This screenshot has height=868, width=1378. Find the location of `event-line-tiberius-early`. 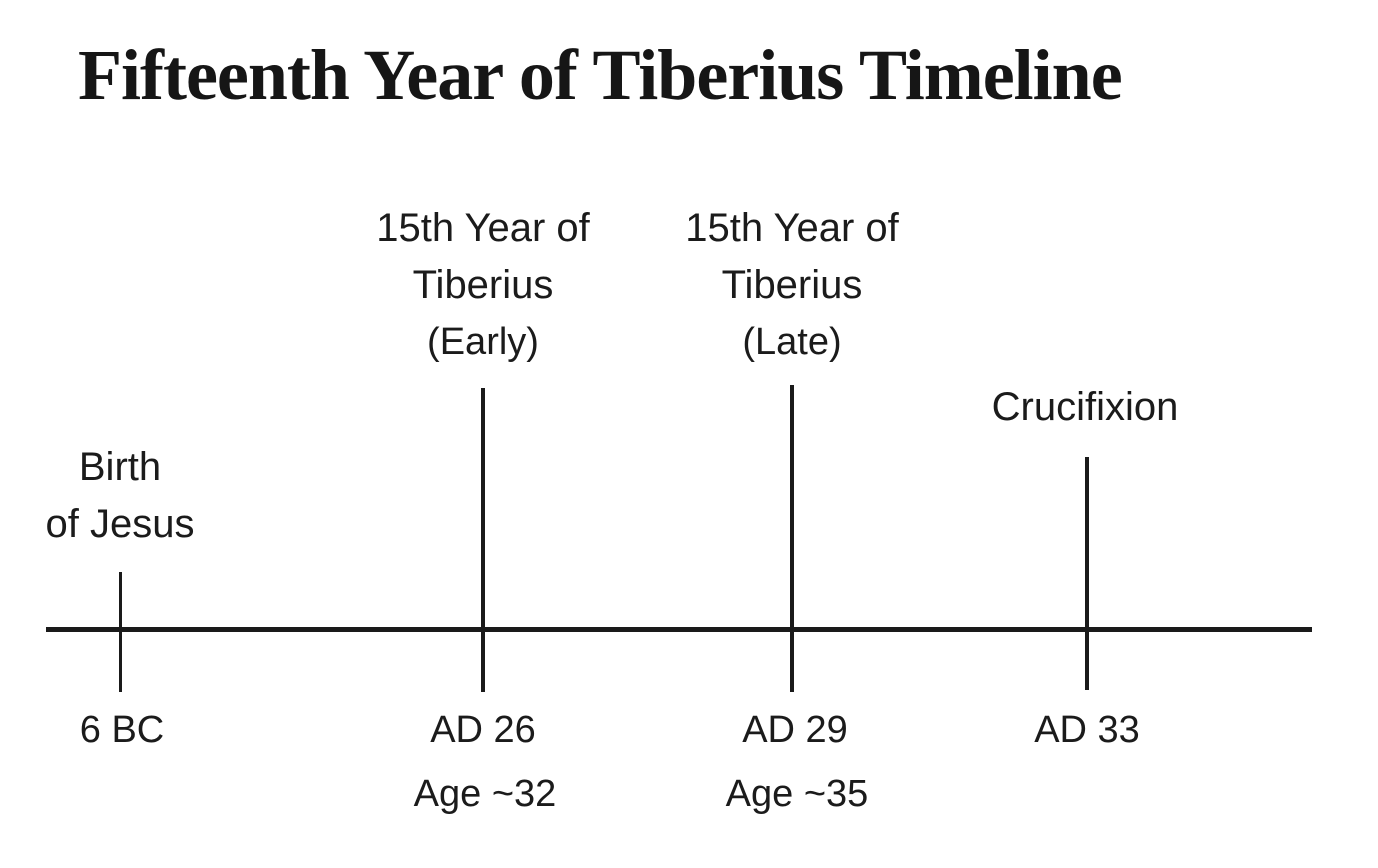

event-line-tiberius-early is located at coordinates (483, 540).